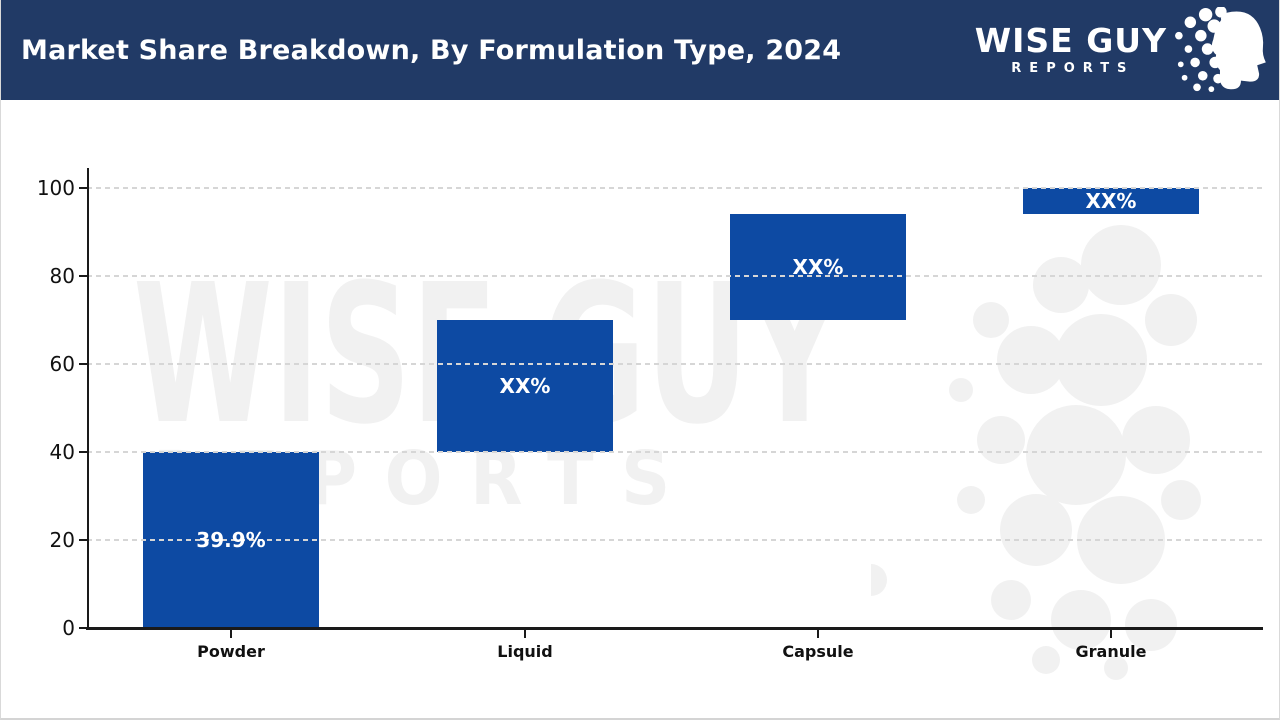  I want to click on logo-subtext: REPORTS, so click(1073, 68).